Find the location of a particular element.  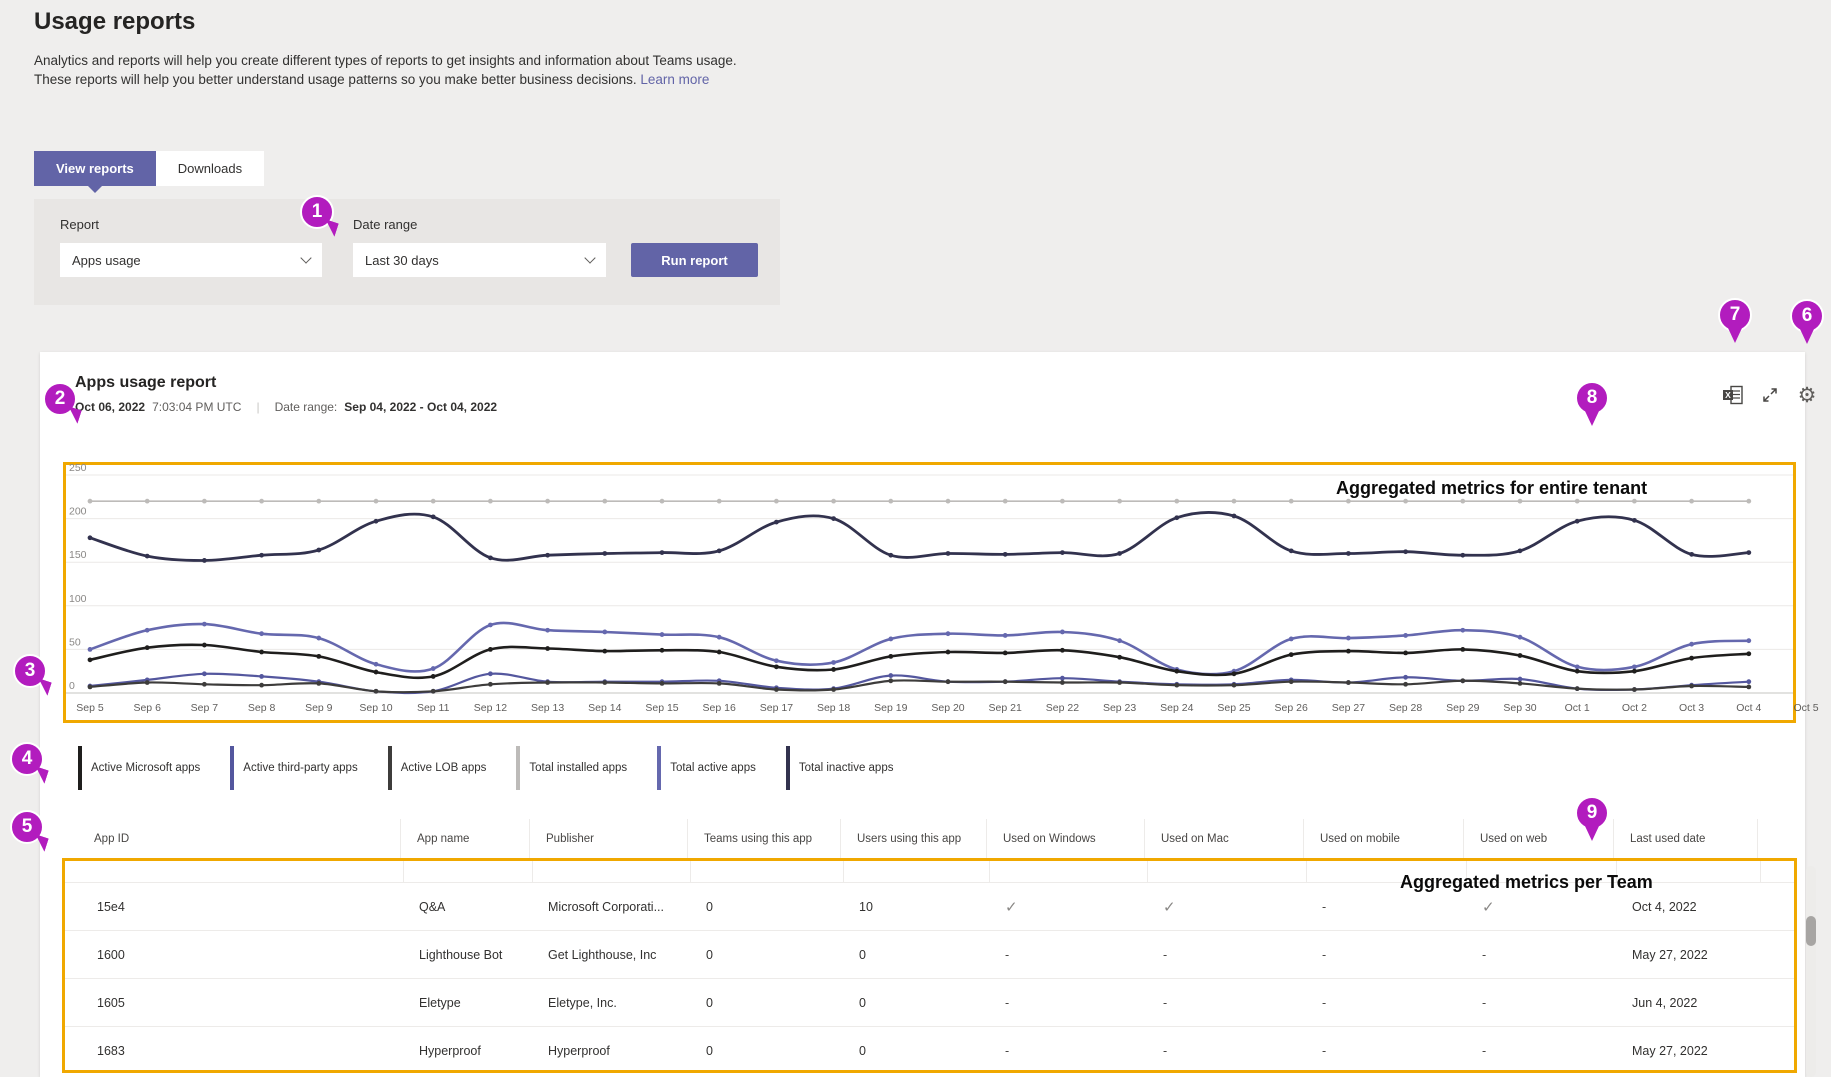

legend-label: Active third-party apps is located at coordinates (300, 768).